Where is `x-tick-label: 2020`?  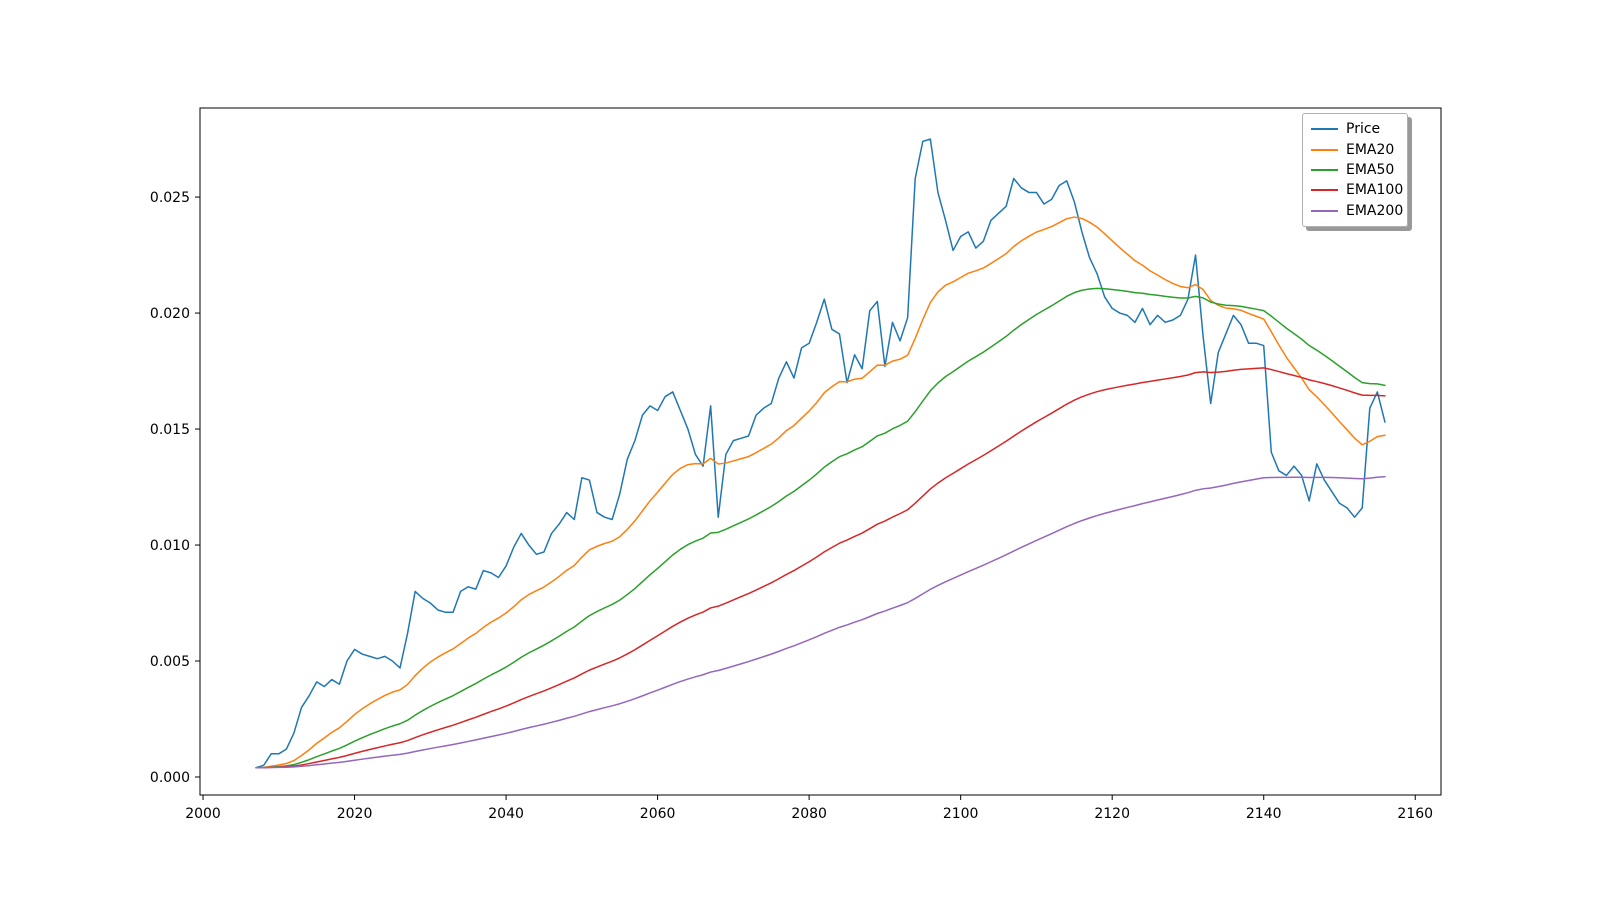
x-tick-label: 2020 is located at coordinates (355, 814).